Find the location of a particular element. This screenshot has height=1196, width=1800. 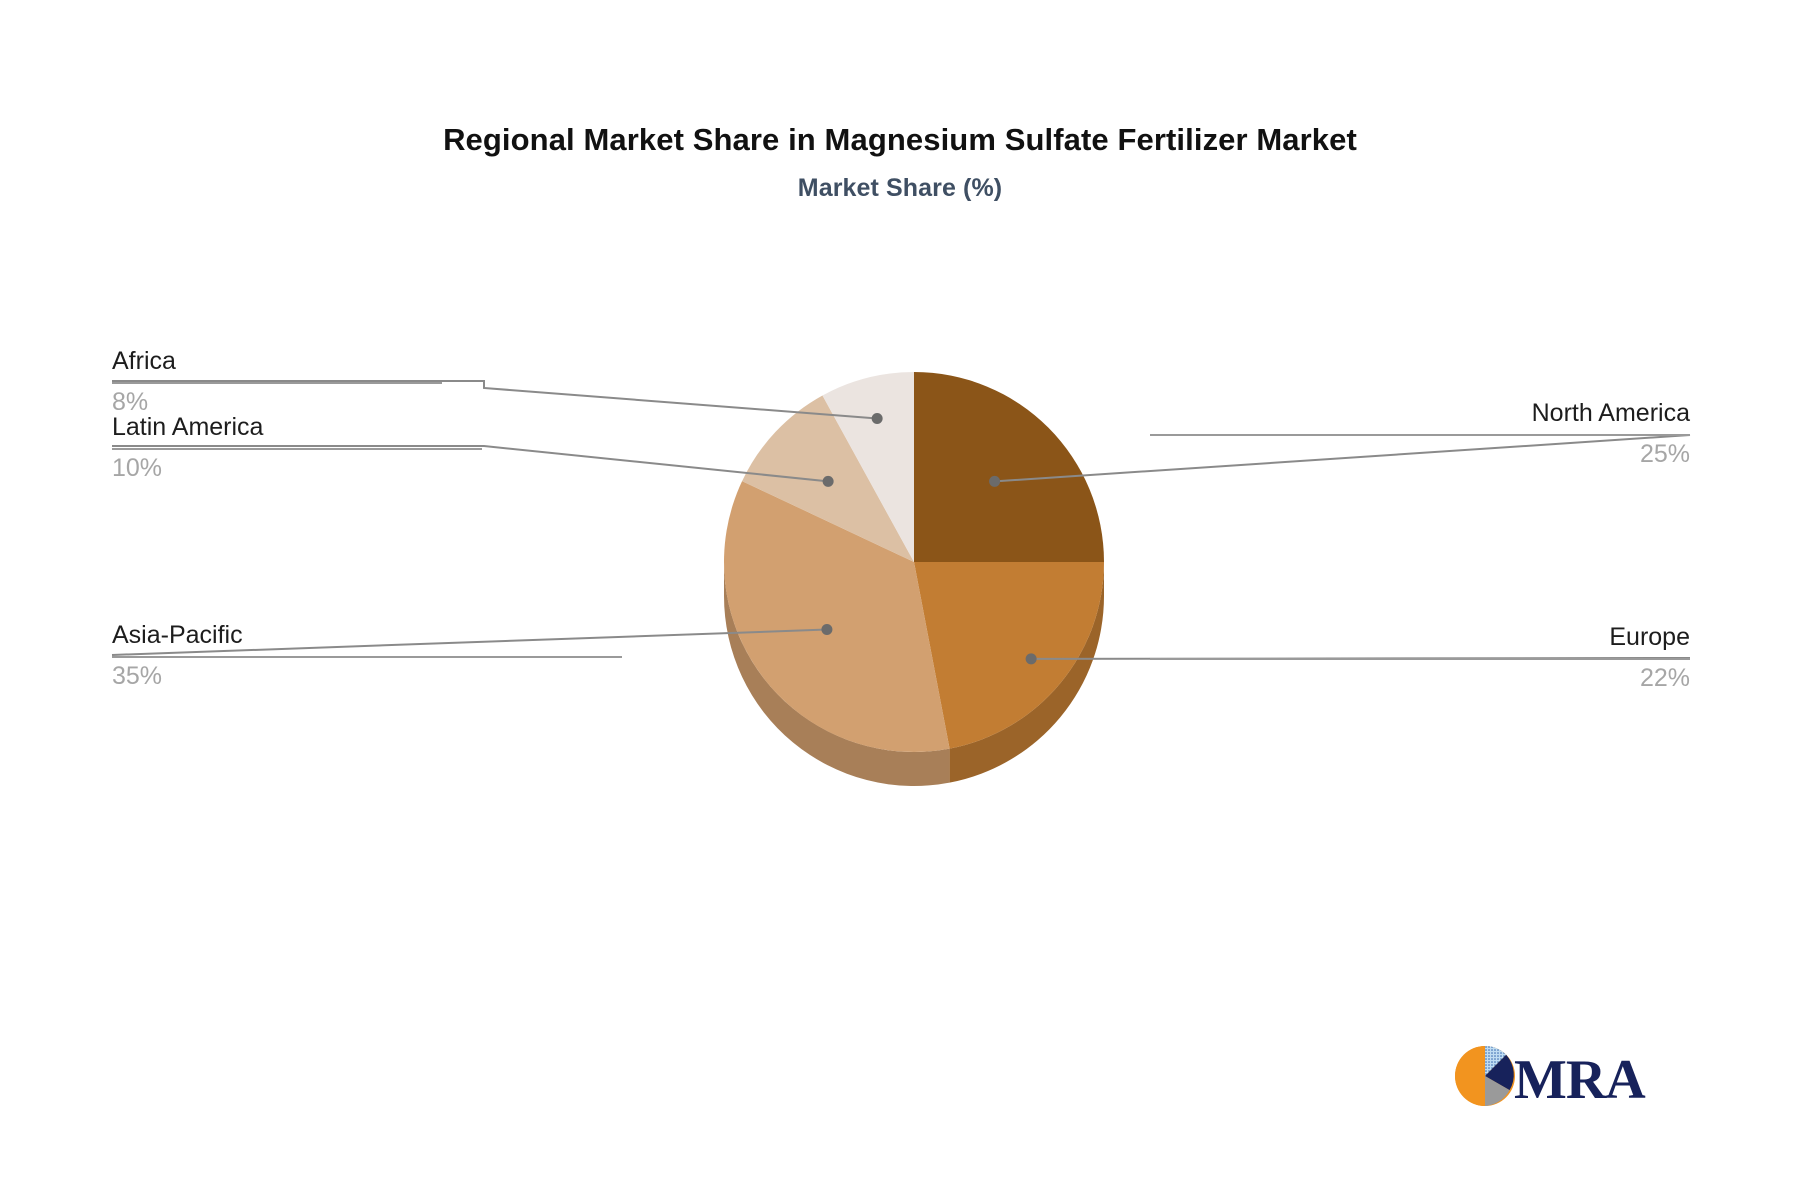

pie-slice-asia-pacific is located at coordinates (837, 616).